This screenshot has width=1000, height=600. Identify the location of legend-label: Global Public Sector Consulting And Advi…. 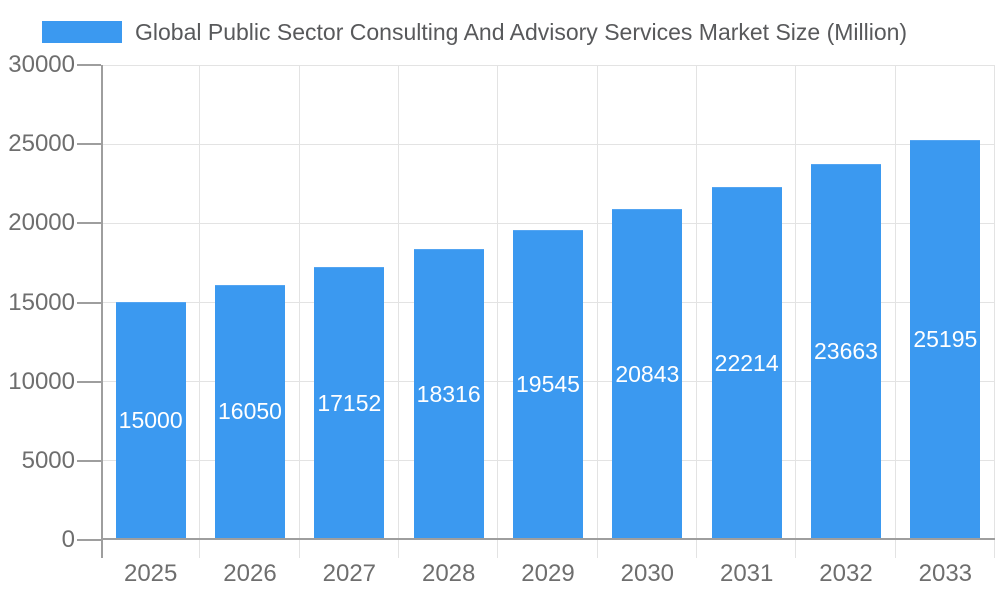
(521, 31).